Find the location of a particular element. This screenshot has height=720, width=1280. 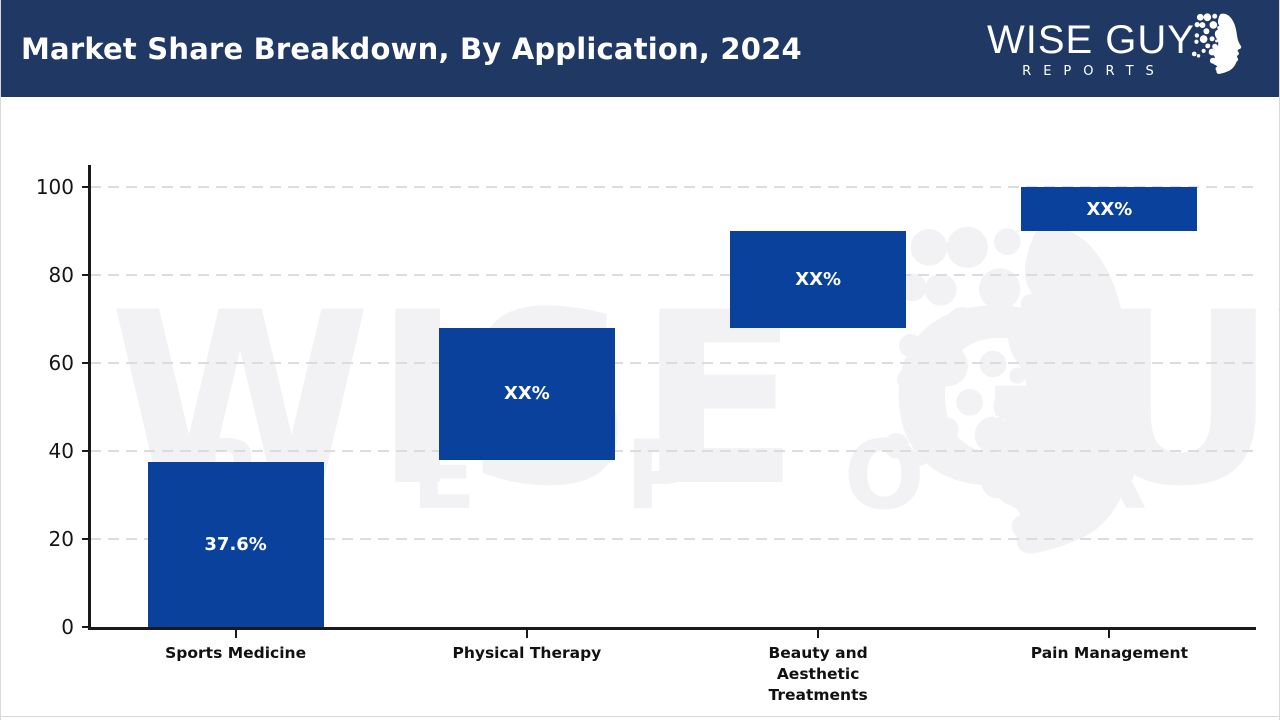

y-tick-label-40: 40 is located at coordinates (61, 451).